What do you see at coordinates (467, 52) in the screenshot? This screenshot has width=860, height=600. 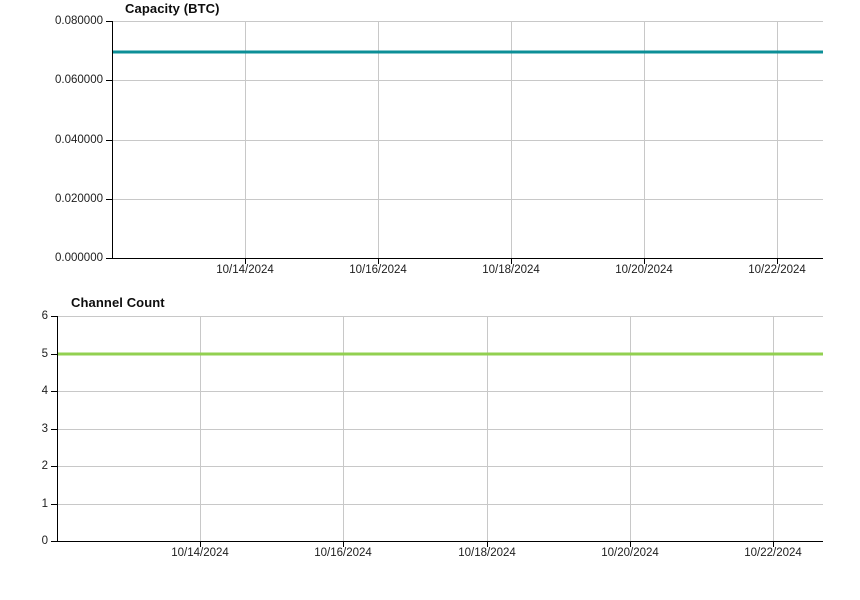 I see `series-line-capacity` at bounding box center [467, 52].